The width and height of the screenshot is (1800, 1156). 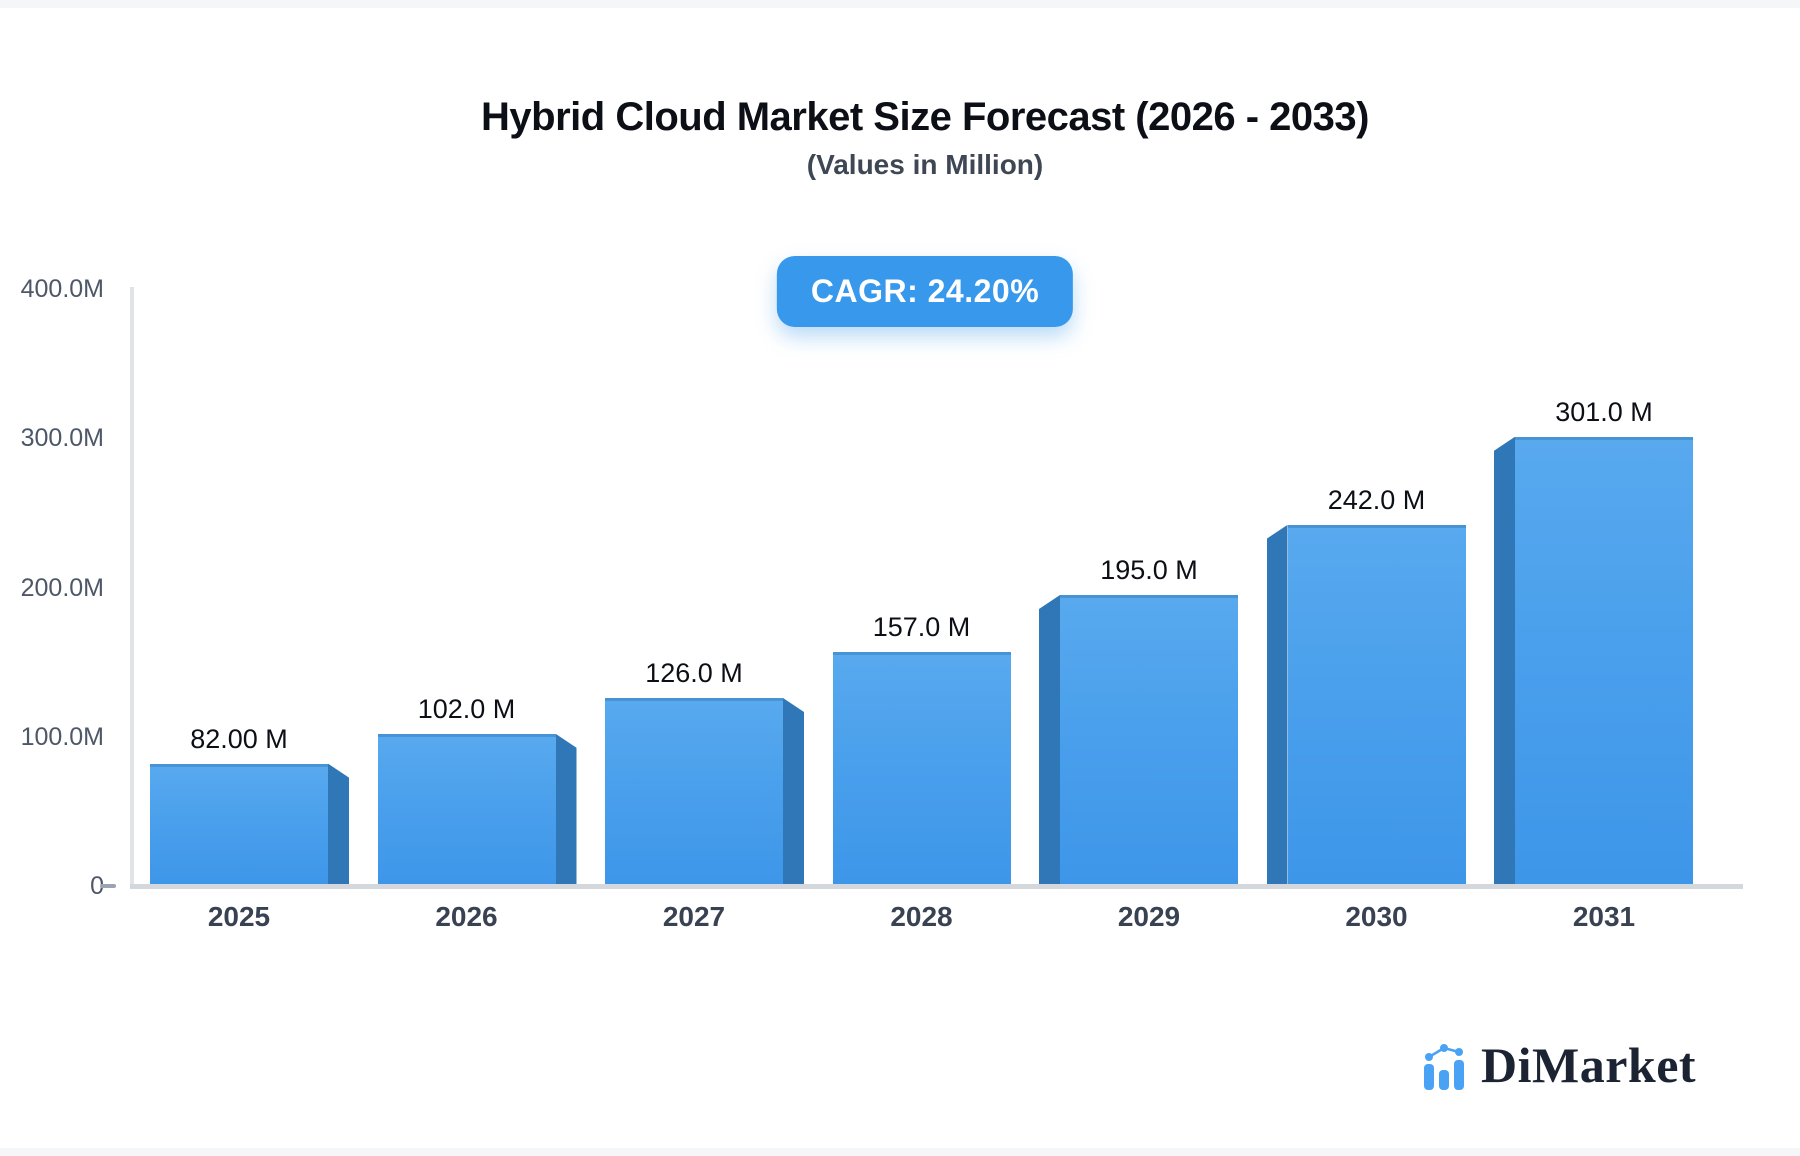 What do you see at coordinates (108, 886) in the screenshot?
I see `zero-tick-mark` at bounding box center [108, 886].